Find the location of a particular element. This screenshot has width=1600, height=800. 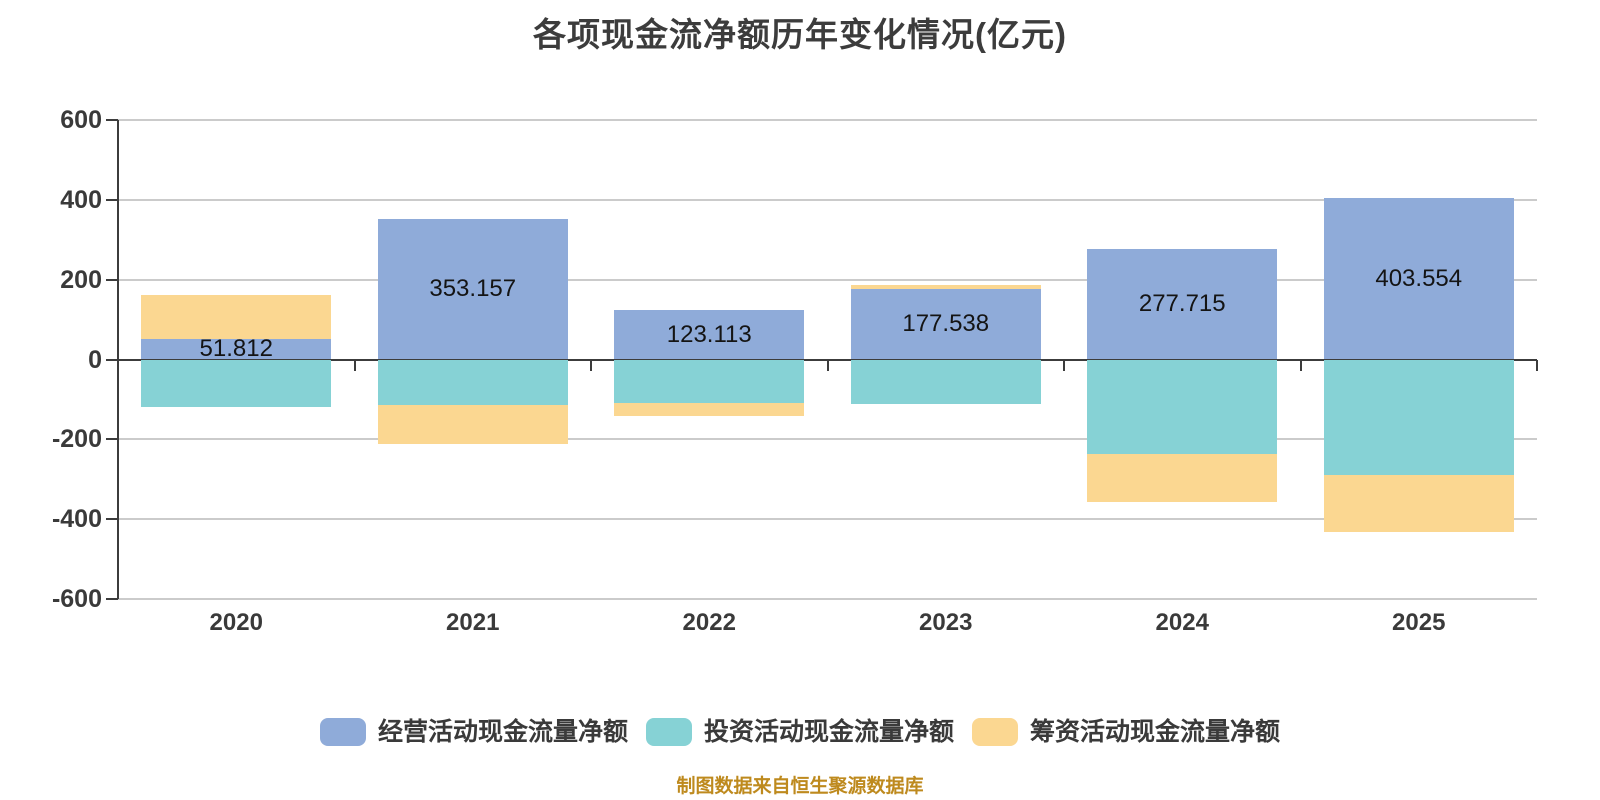

legend-item: 经营活动现金流量净额 is located at coordinates (473, 732).